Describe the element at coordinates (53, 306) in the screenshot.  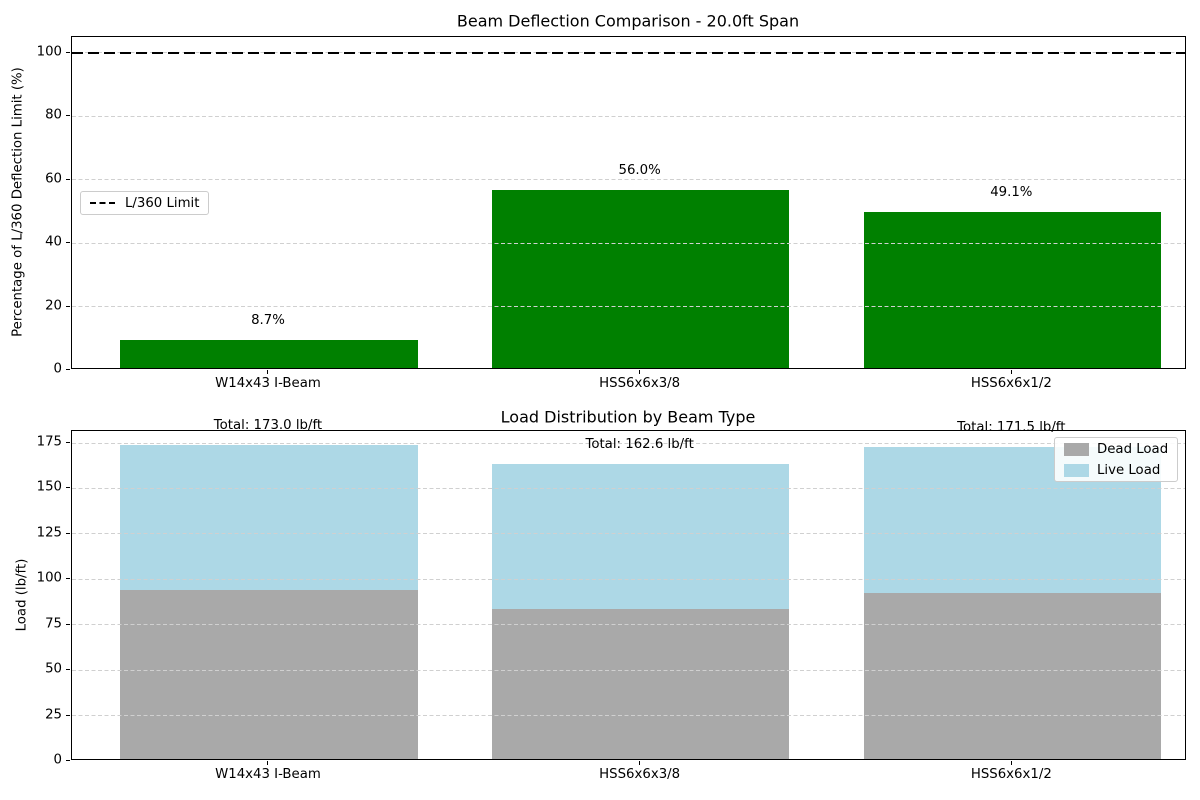
I see `y-tick-label: 20` at that location.